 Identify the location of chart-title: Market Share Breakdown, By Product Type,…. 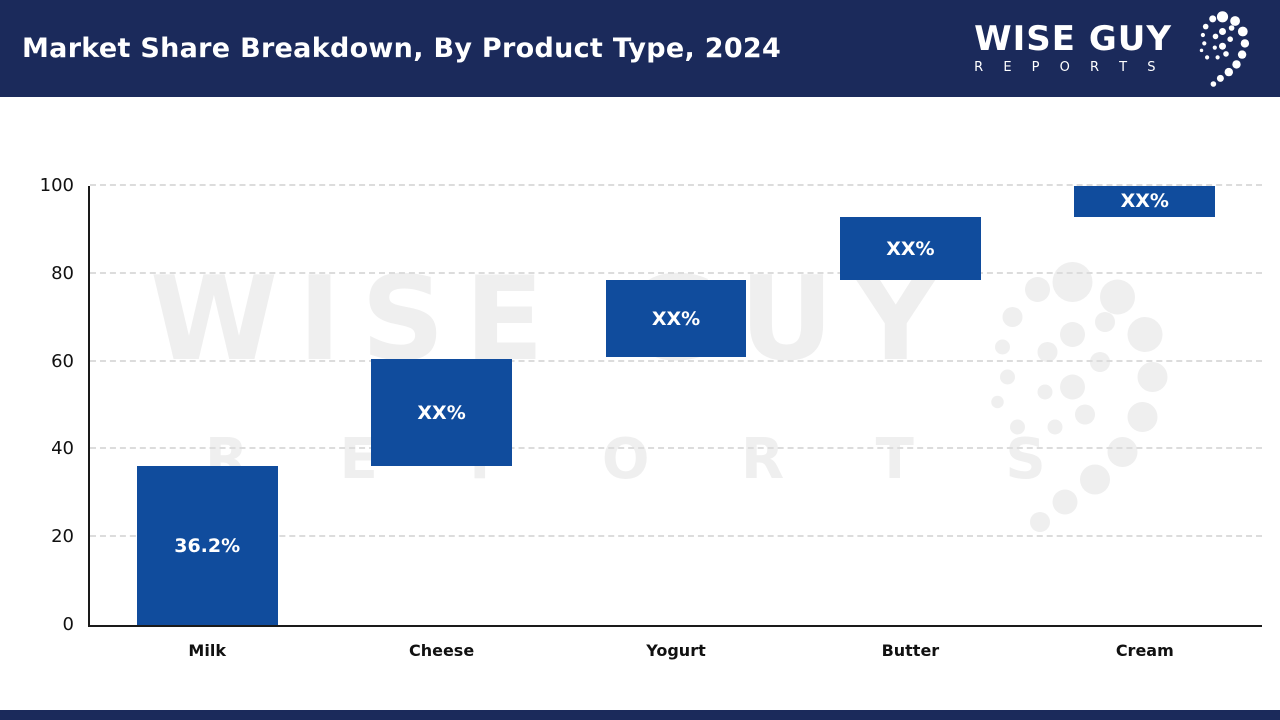
(402, 48).